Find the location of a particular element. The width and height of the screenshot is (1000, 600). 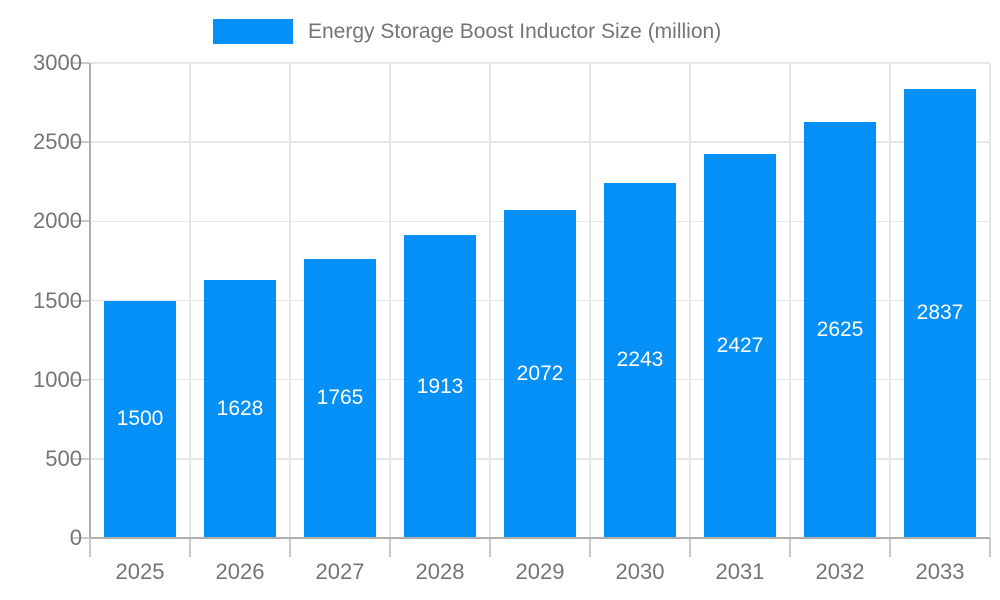

bar: 2625 is located at coordinates (840, 330).